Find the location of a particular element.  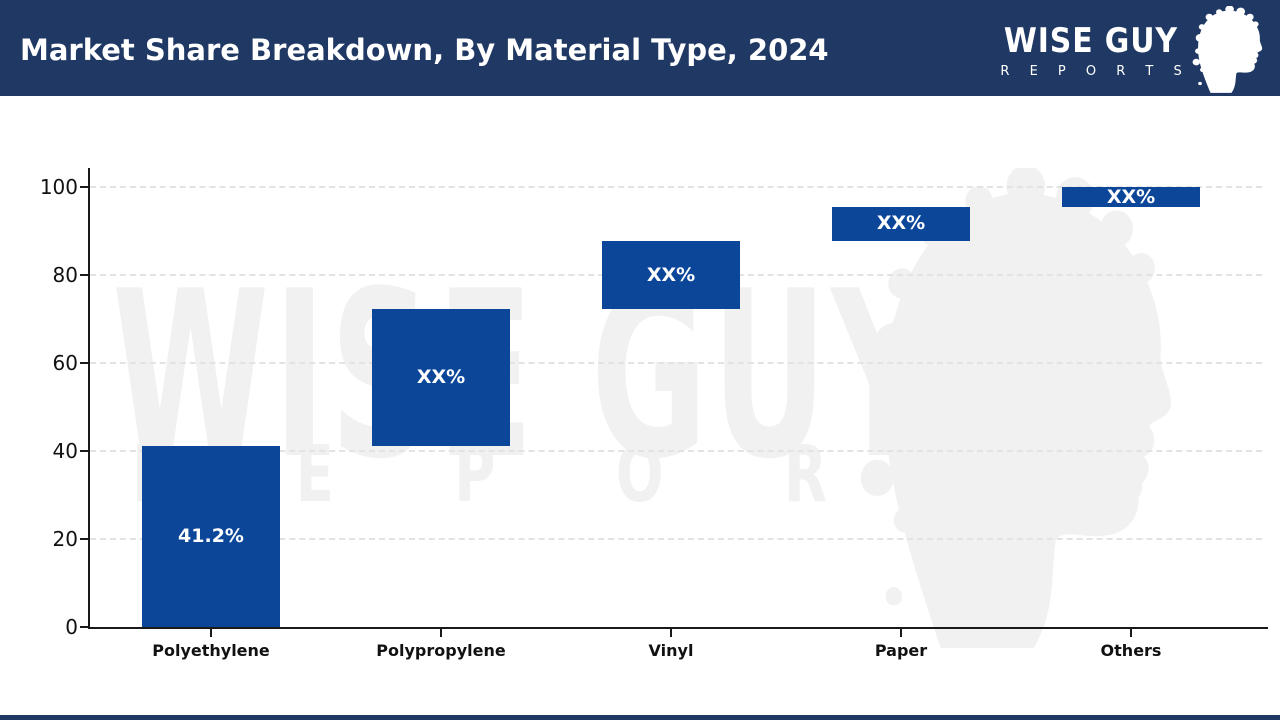

x-tick-label-polypropylene: Polypropylene is located at coordinates (441, 650).